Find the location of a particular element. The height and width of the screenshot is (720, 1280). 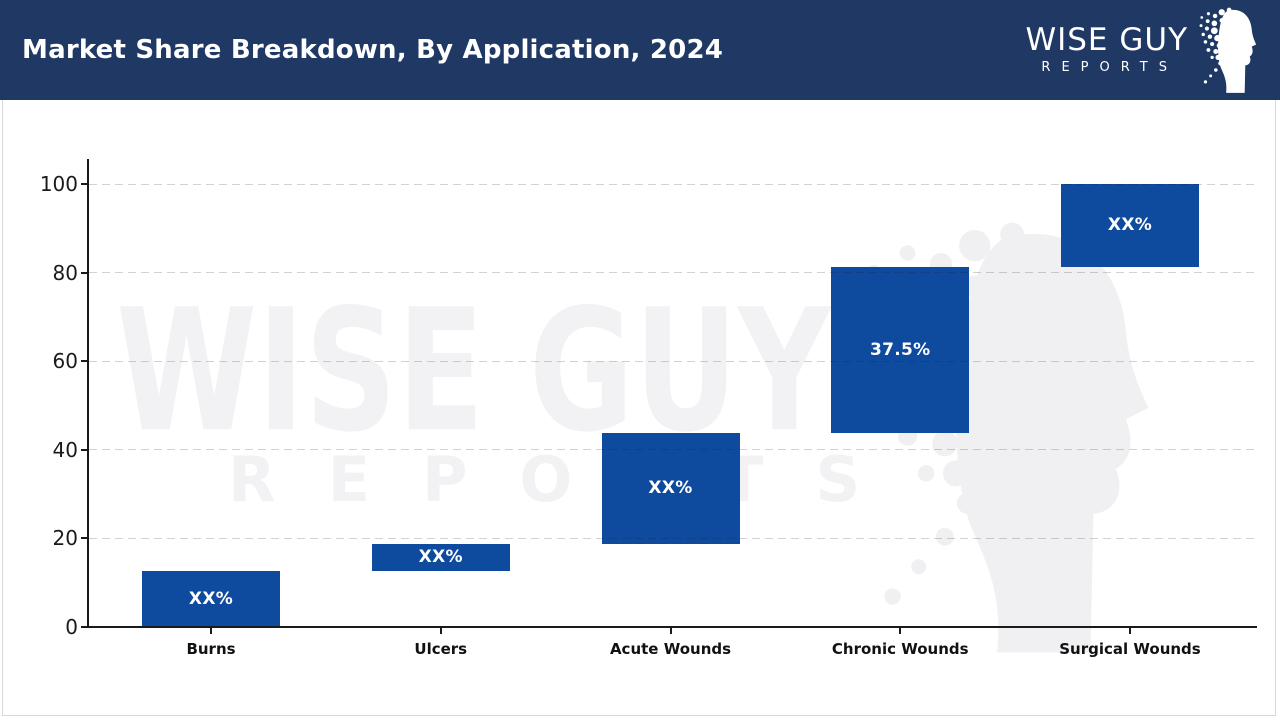

x-tick-acute-wounds is located at coordinates (670, 630).